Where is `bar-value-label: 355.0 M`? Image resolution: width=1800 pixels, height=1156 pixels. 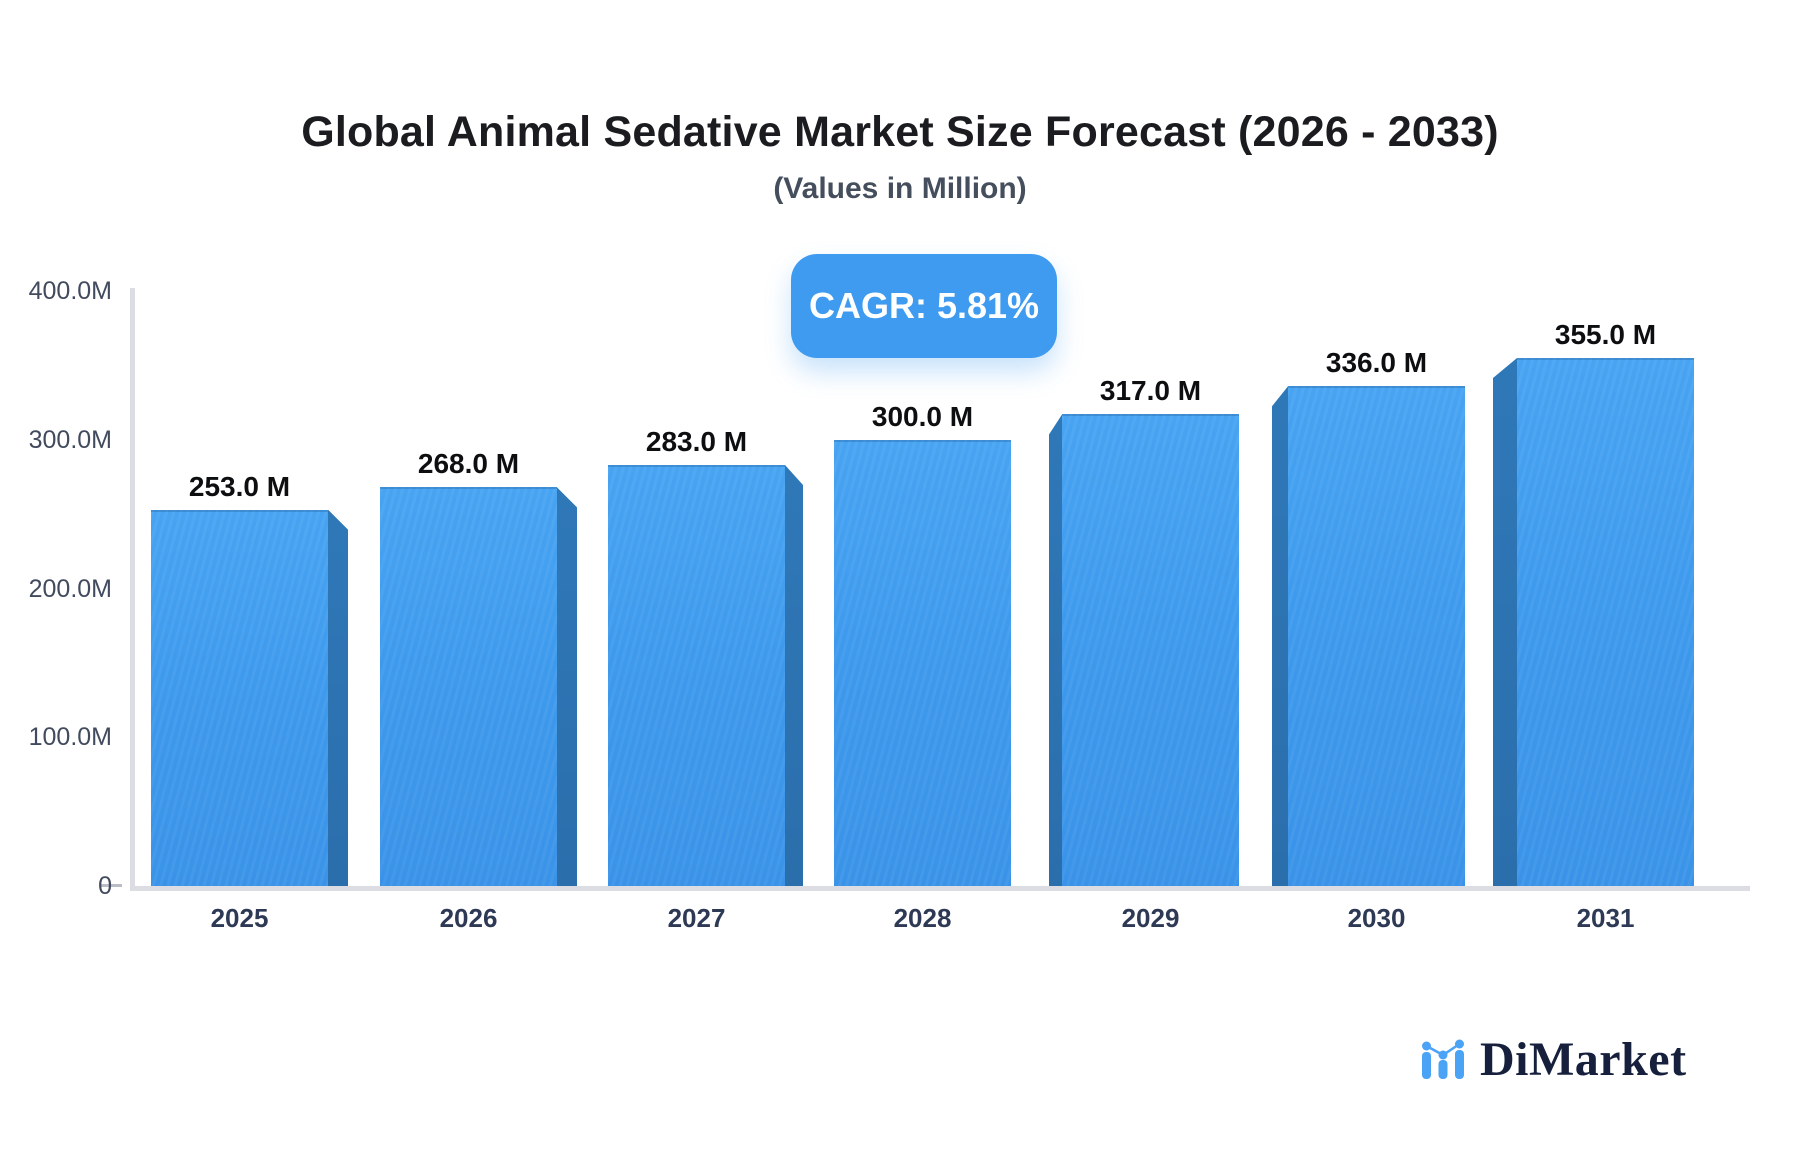
bar-value-label: 355.0 M is located at coordinates (1605, 334).